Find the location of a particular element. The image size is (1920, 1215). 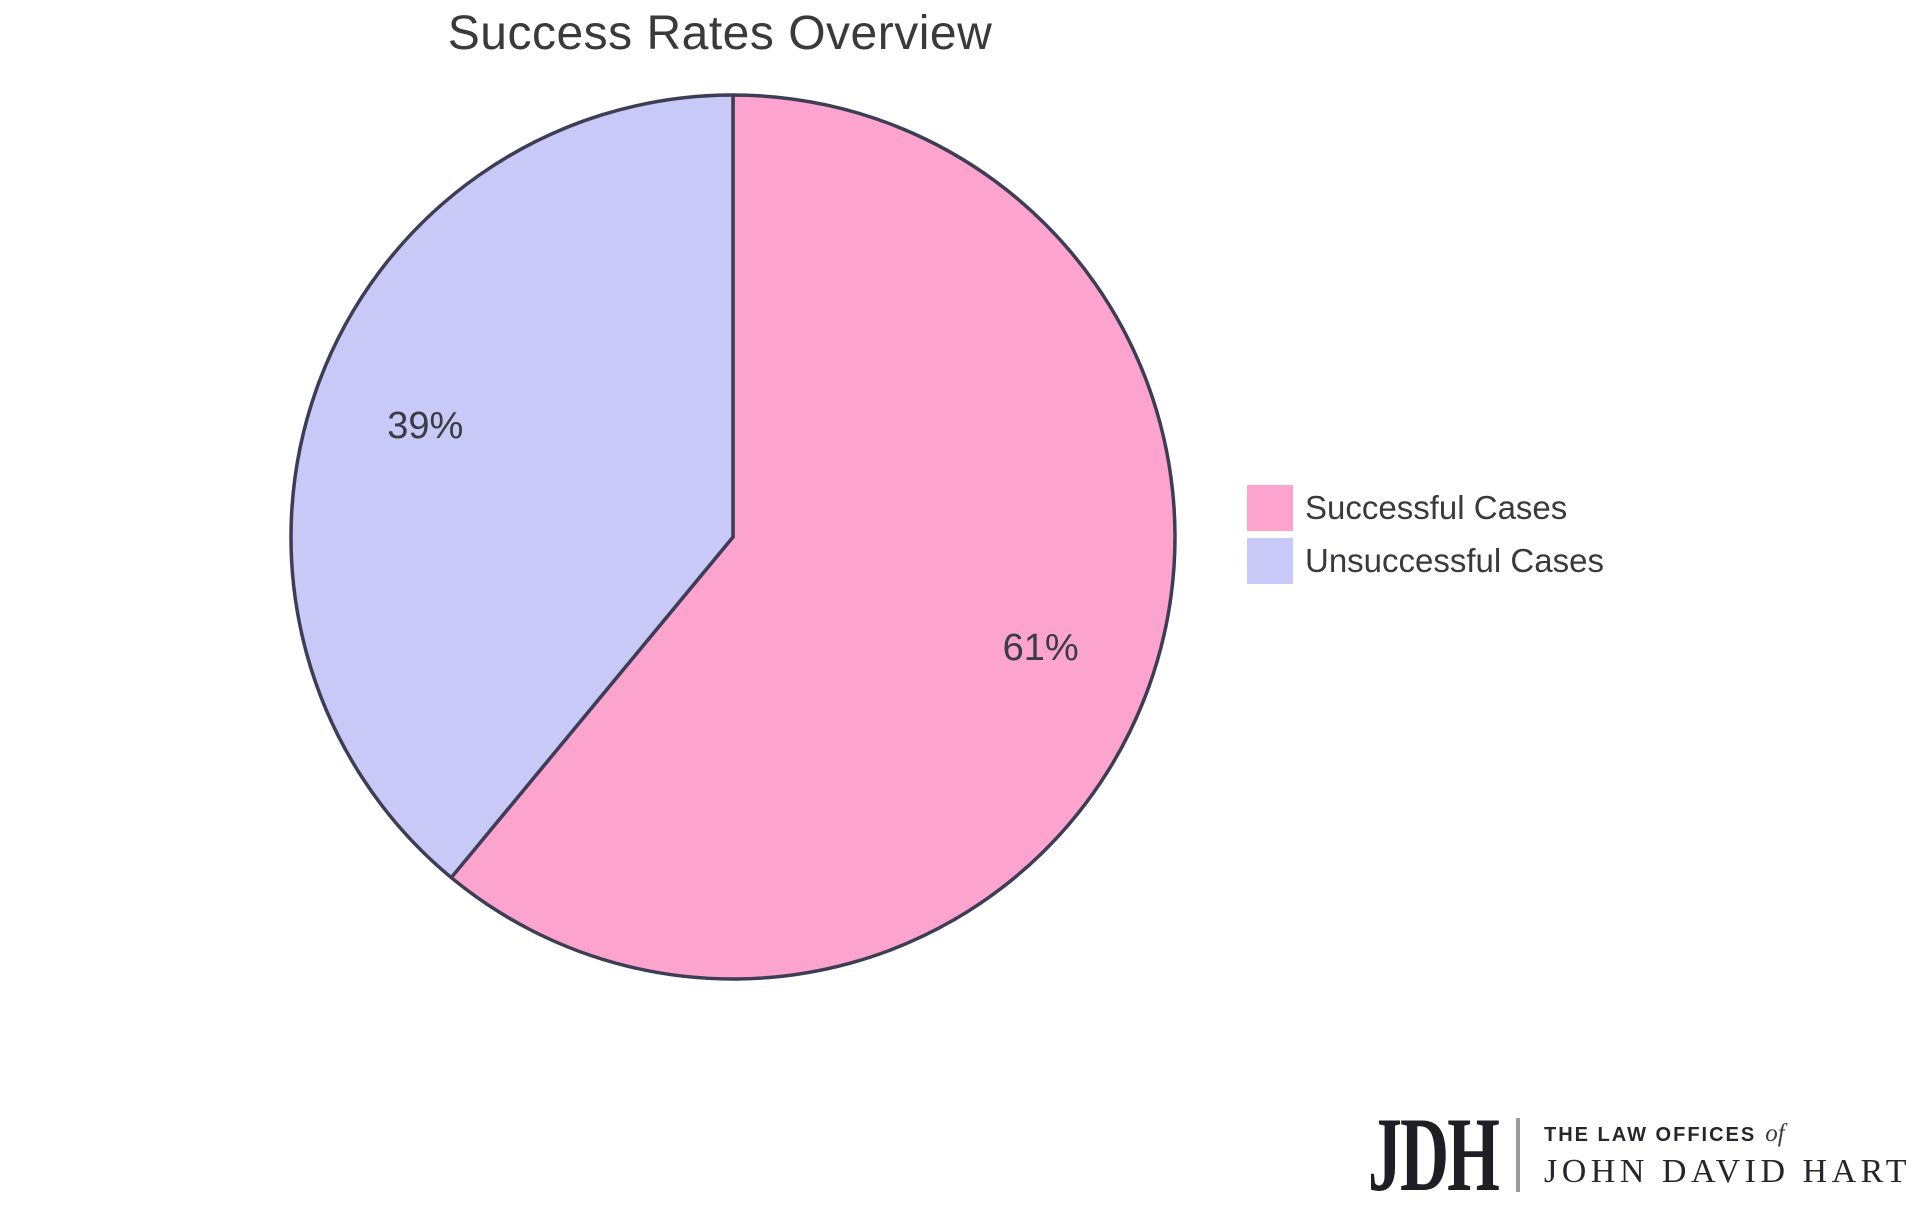

legend: Successful Cases Unsuccessful Cases is located at coordinates (1425, 538).